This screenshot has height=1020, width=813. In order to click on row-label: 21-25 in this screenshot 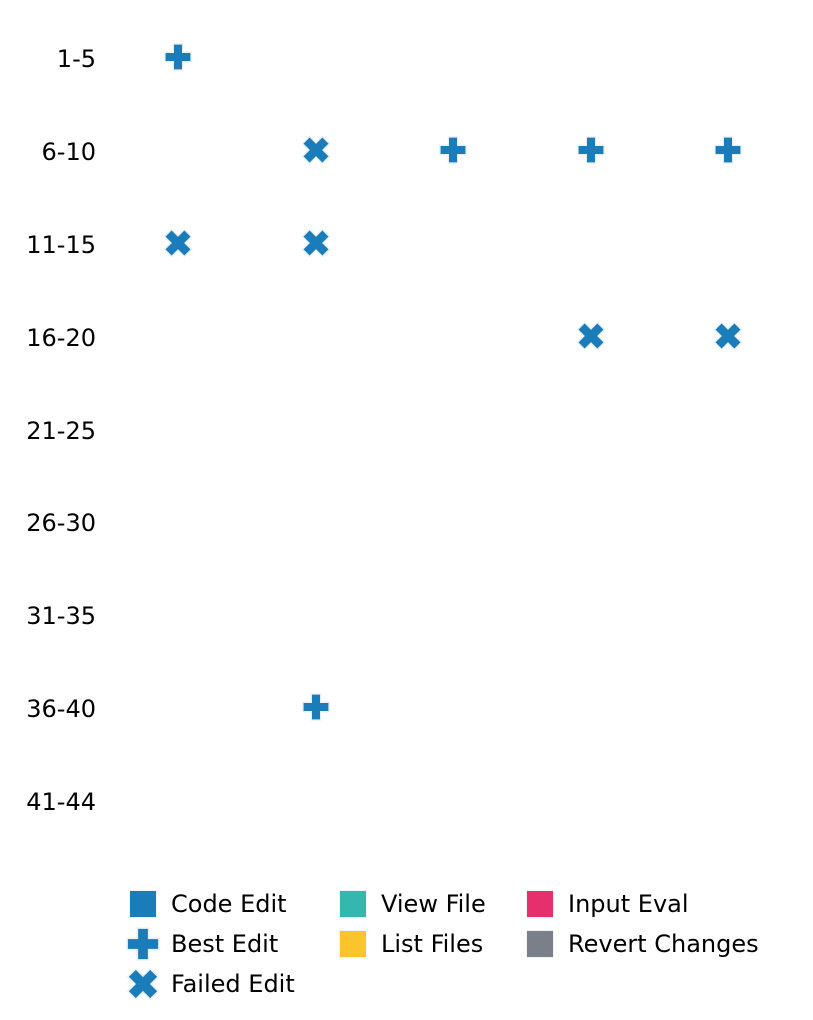, I will do `click(61, 430)`.